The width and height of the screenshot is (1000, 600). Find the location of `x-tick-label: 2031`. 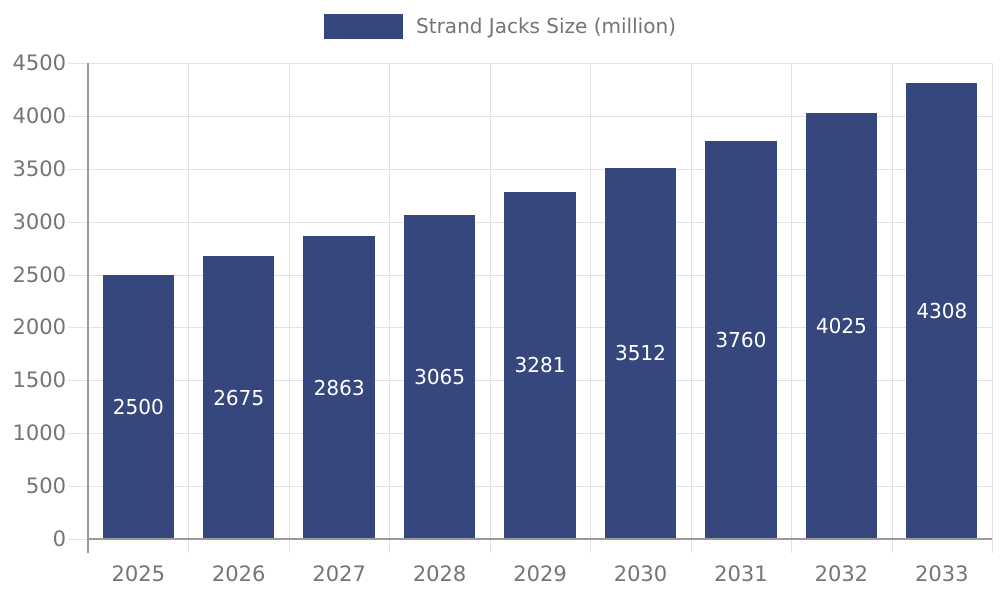

x-tick-label: 2031 is located at coordinates (741, 574).